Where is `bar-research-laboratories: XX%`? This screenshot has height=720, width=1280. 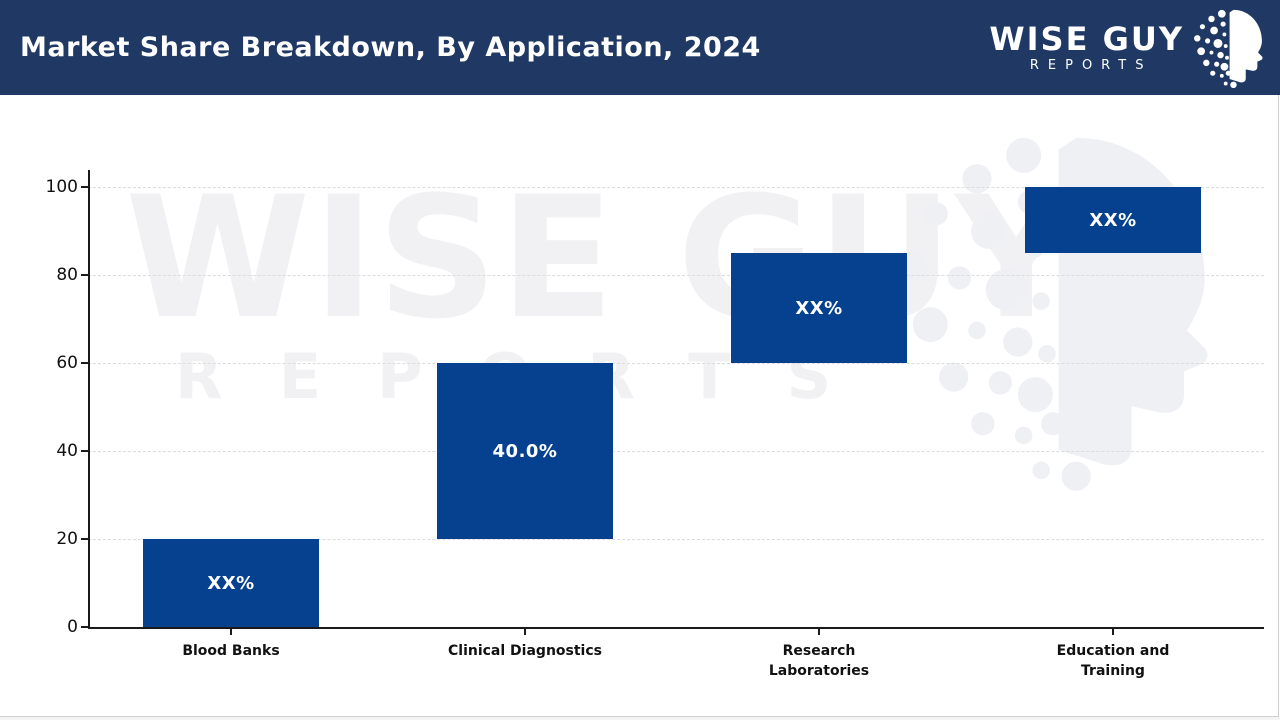 bar-research-laboratories: XX% is located at coordinates (819, 308).